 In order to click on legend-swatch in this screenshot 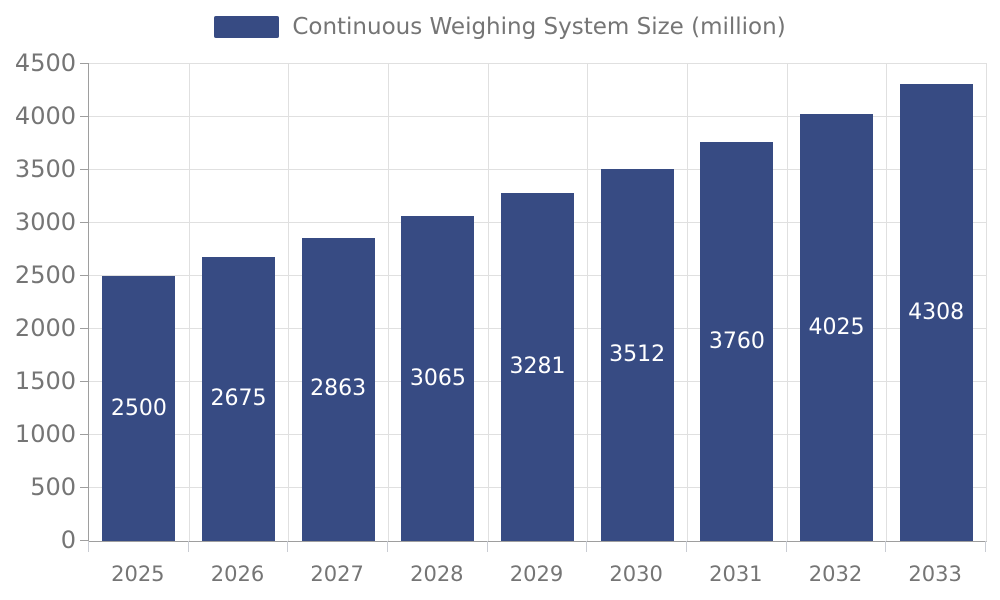, I will do `click(247, 27)`.